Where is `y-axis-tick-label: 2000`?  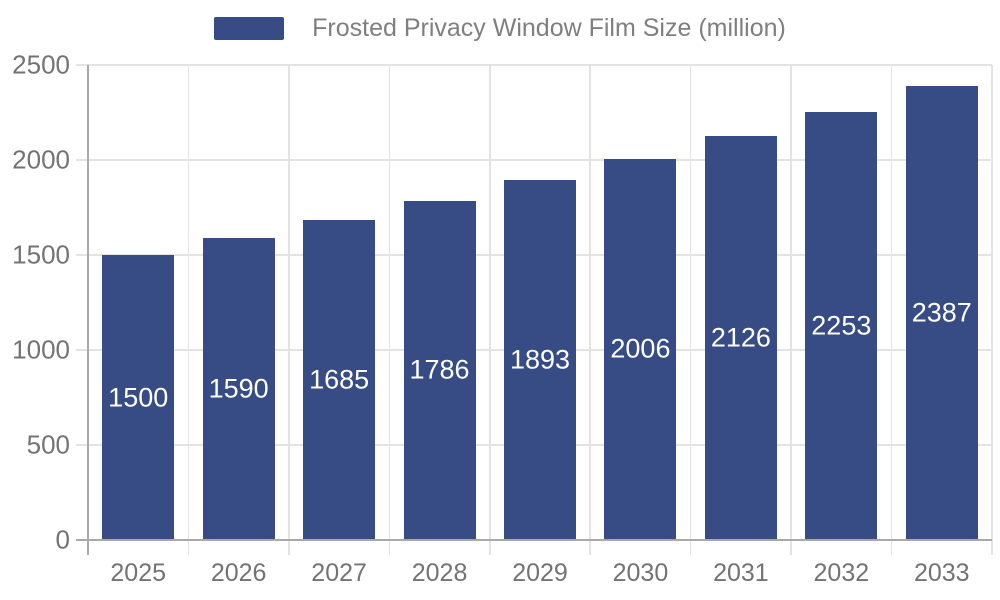
y-axis-tick-label: 2000 is located at coordinates (41, 159).